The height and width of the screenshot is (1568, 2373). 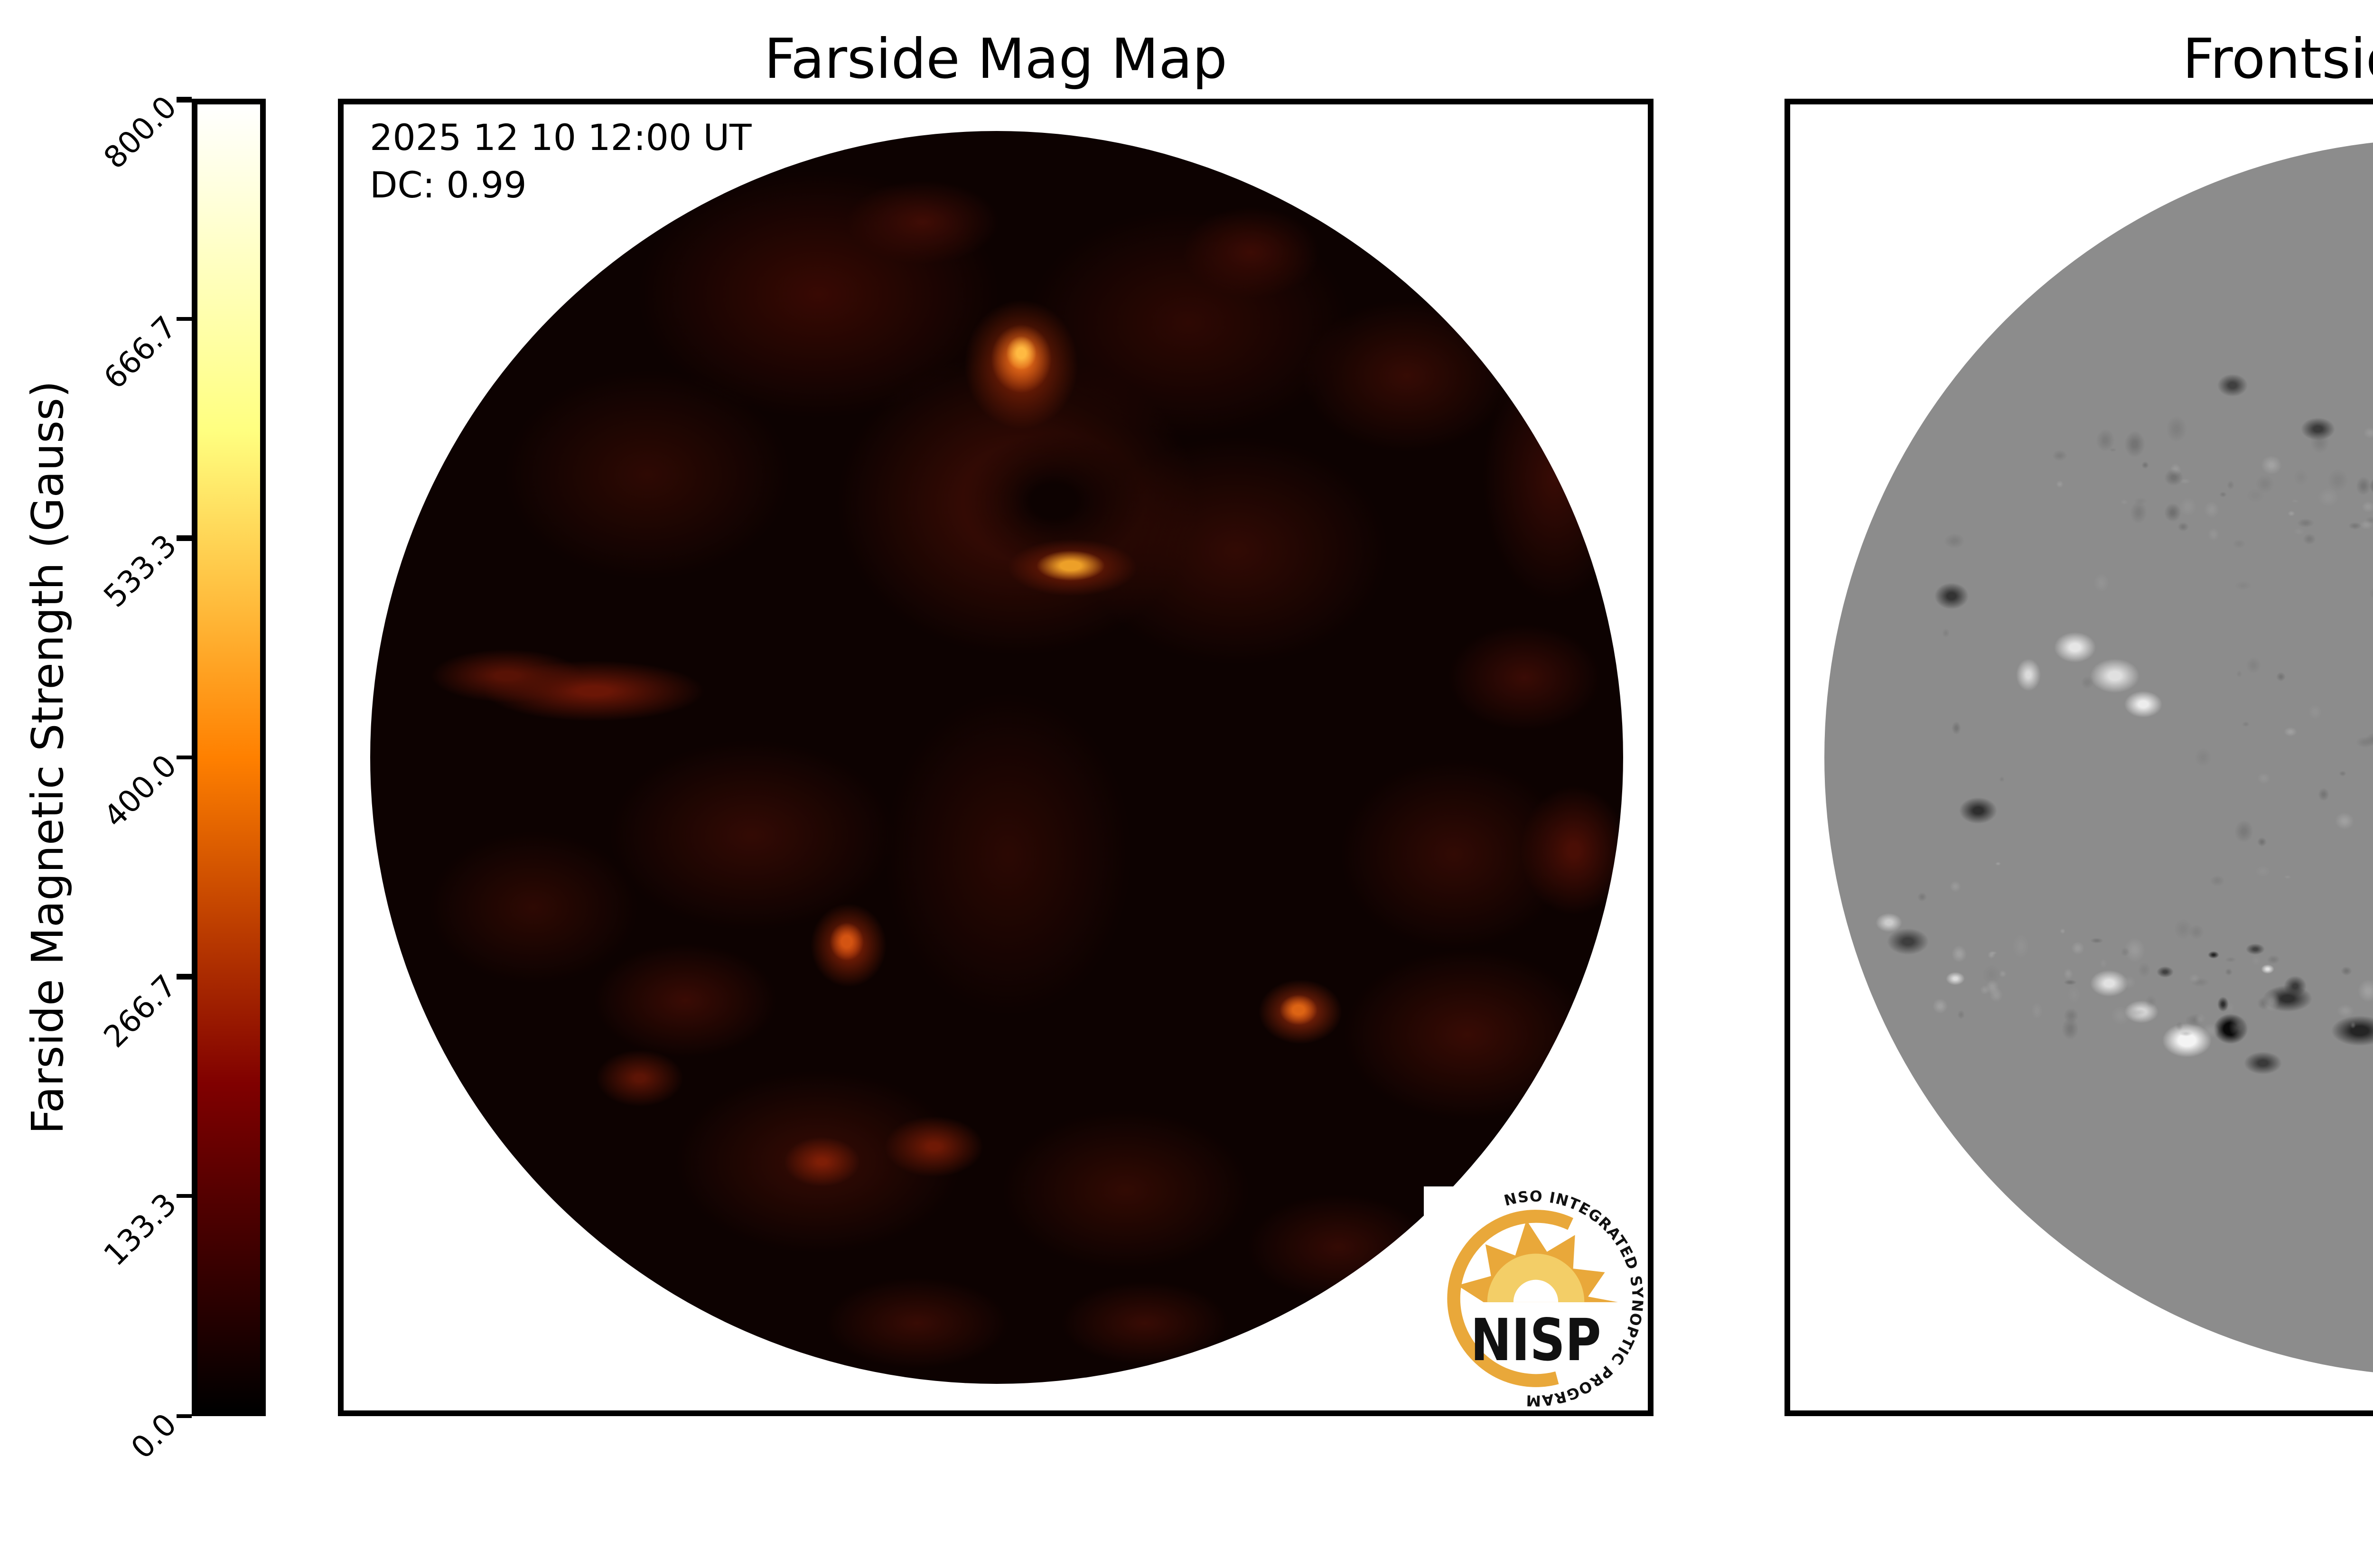 I want to click on dc-annotation: DC: 0.99, so click(x=561, y=186).